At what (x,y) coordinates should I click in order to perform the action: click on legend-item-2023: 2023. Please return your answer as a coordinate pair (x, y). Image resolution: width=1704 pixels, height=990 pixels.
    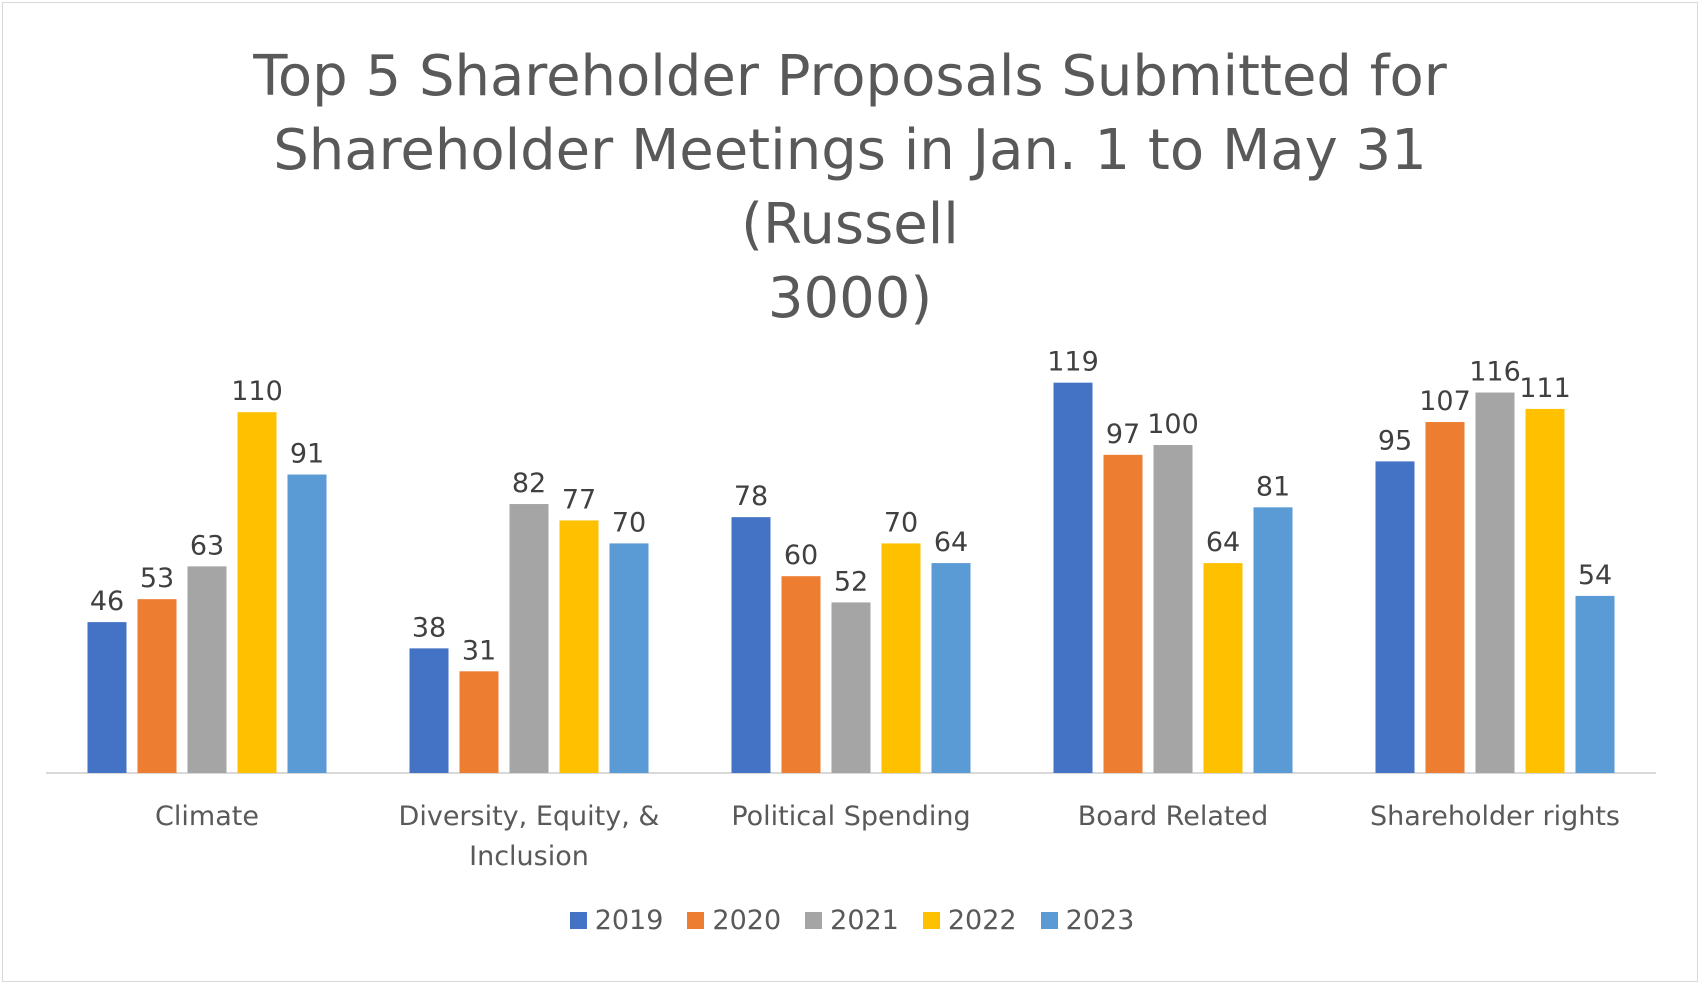
    Looking at the image, I should click on (1087, 920).